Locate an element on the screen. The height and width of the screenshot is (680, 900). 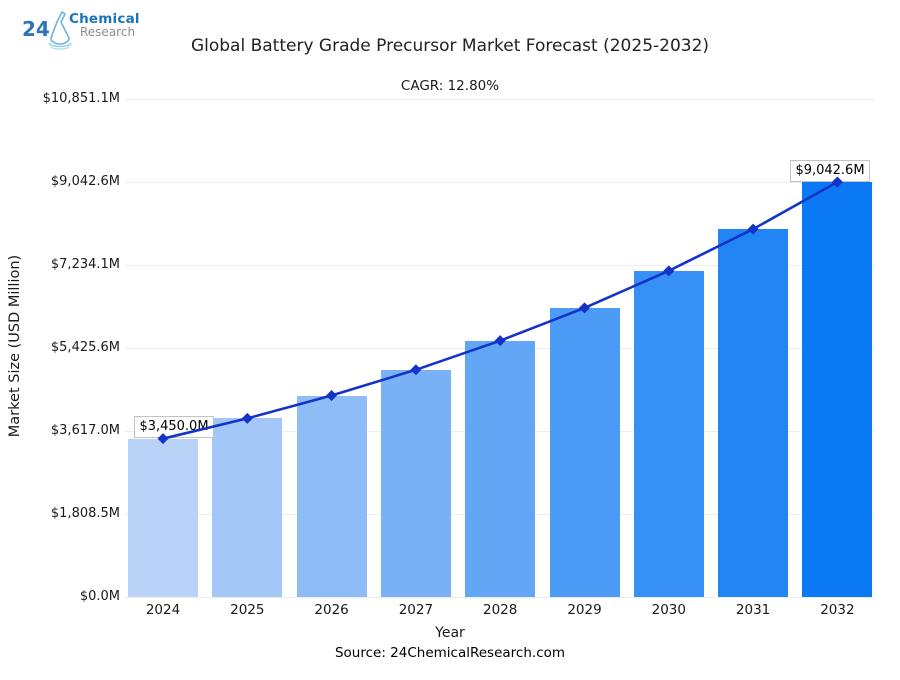
x-axis-title: Year is located at coordinates (450, 633).